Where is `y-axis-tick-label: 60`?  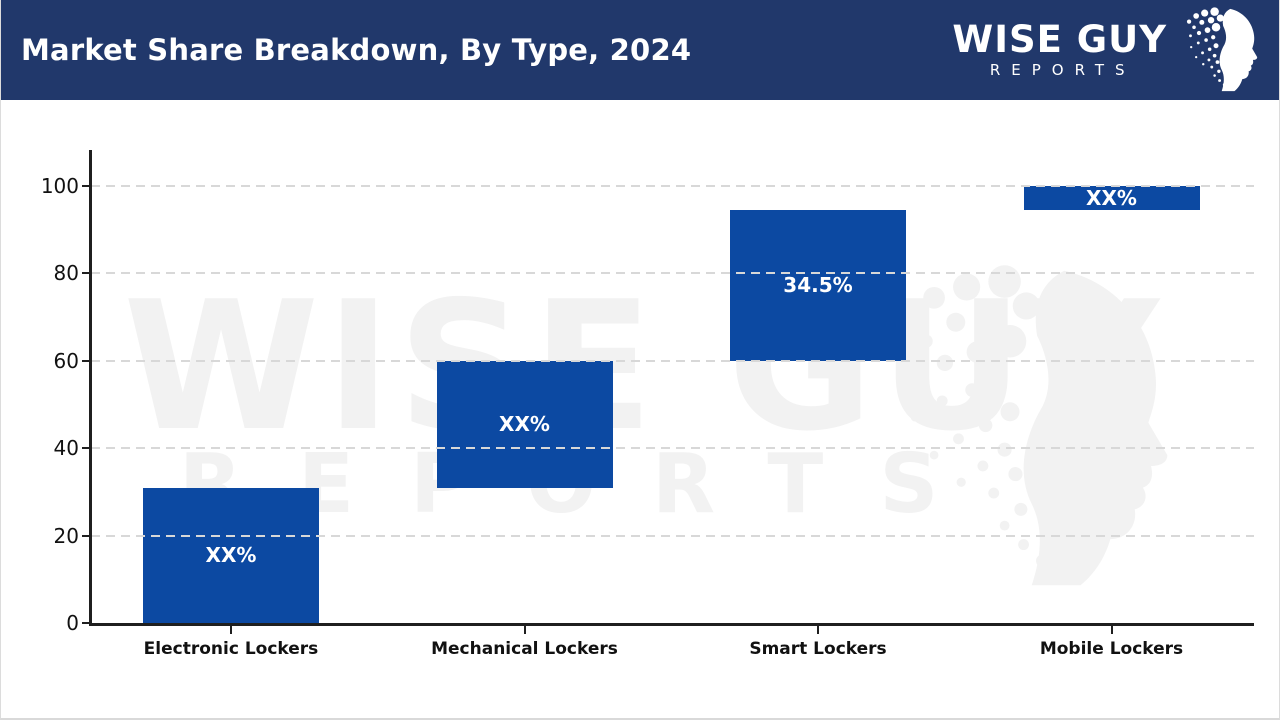 y-axis-tick-label: 60 is located at coordinates (66, 360).